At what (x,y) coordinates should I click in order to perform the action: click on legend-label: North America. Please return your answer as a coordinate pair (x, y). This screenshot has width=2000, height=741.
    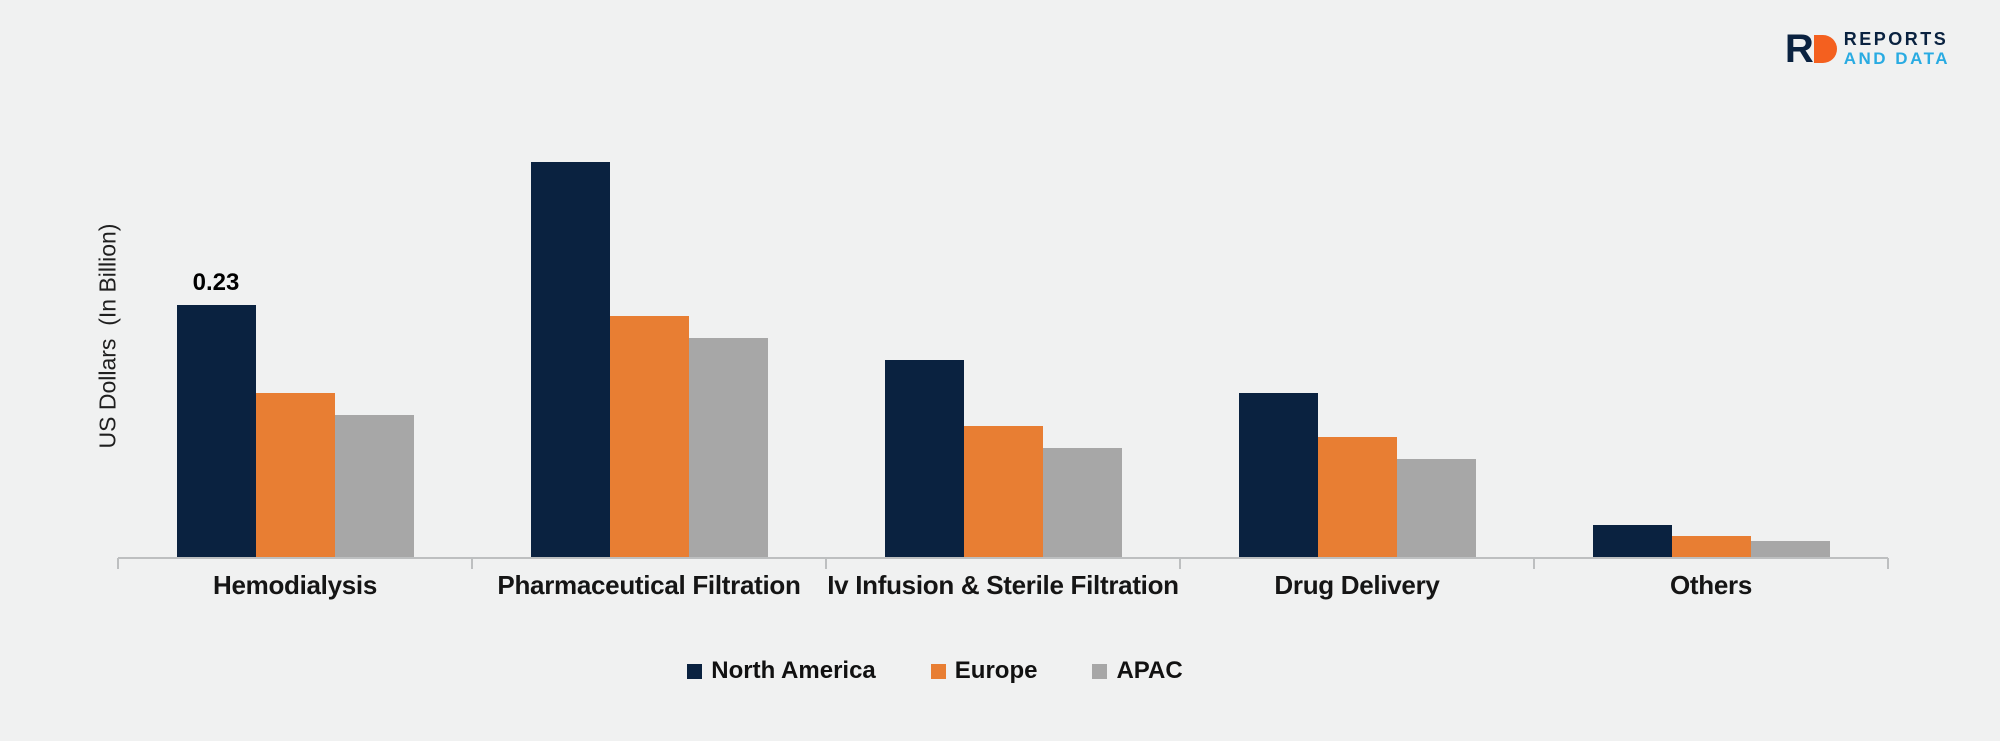
    Looking at the image, I should click on (793, 670).